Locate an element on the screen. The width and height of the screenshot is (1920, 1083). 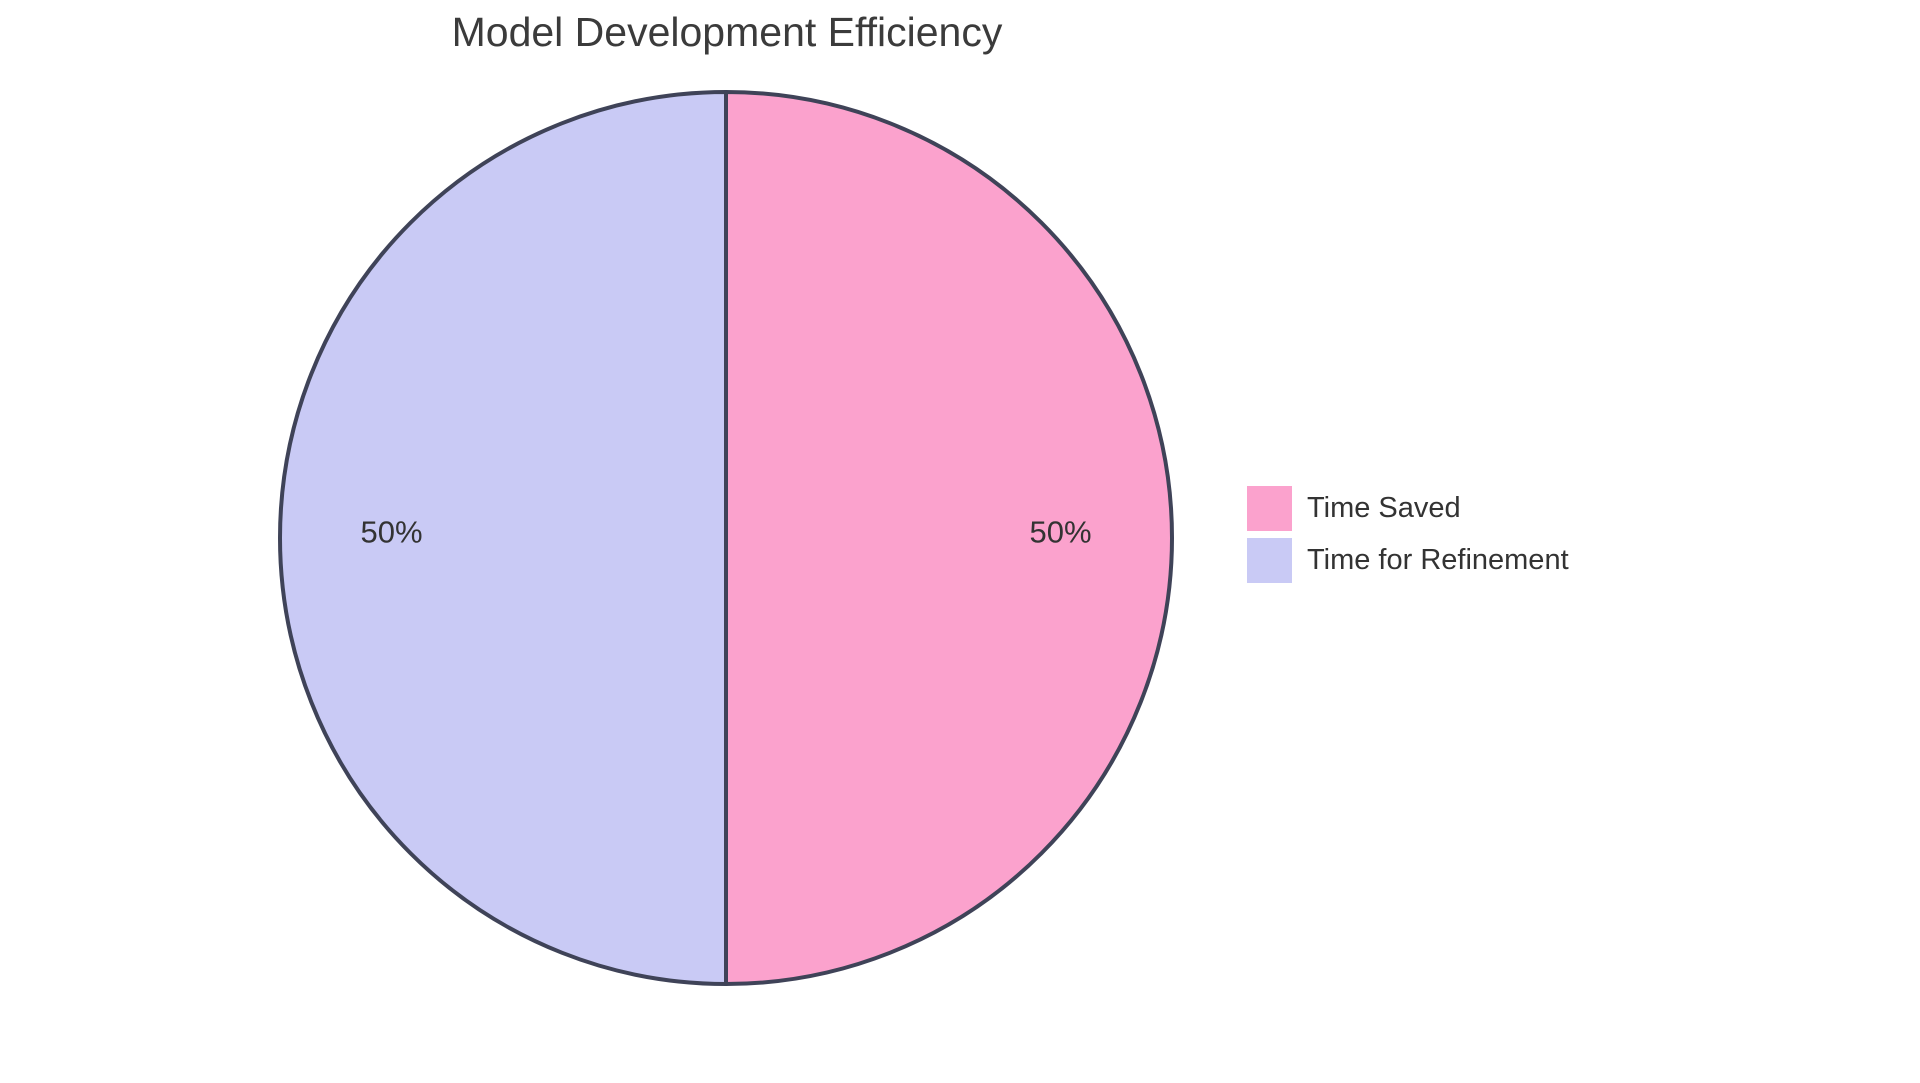
legend-item-time-saved: Time Saved is located at coordinates (1408, 508).